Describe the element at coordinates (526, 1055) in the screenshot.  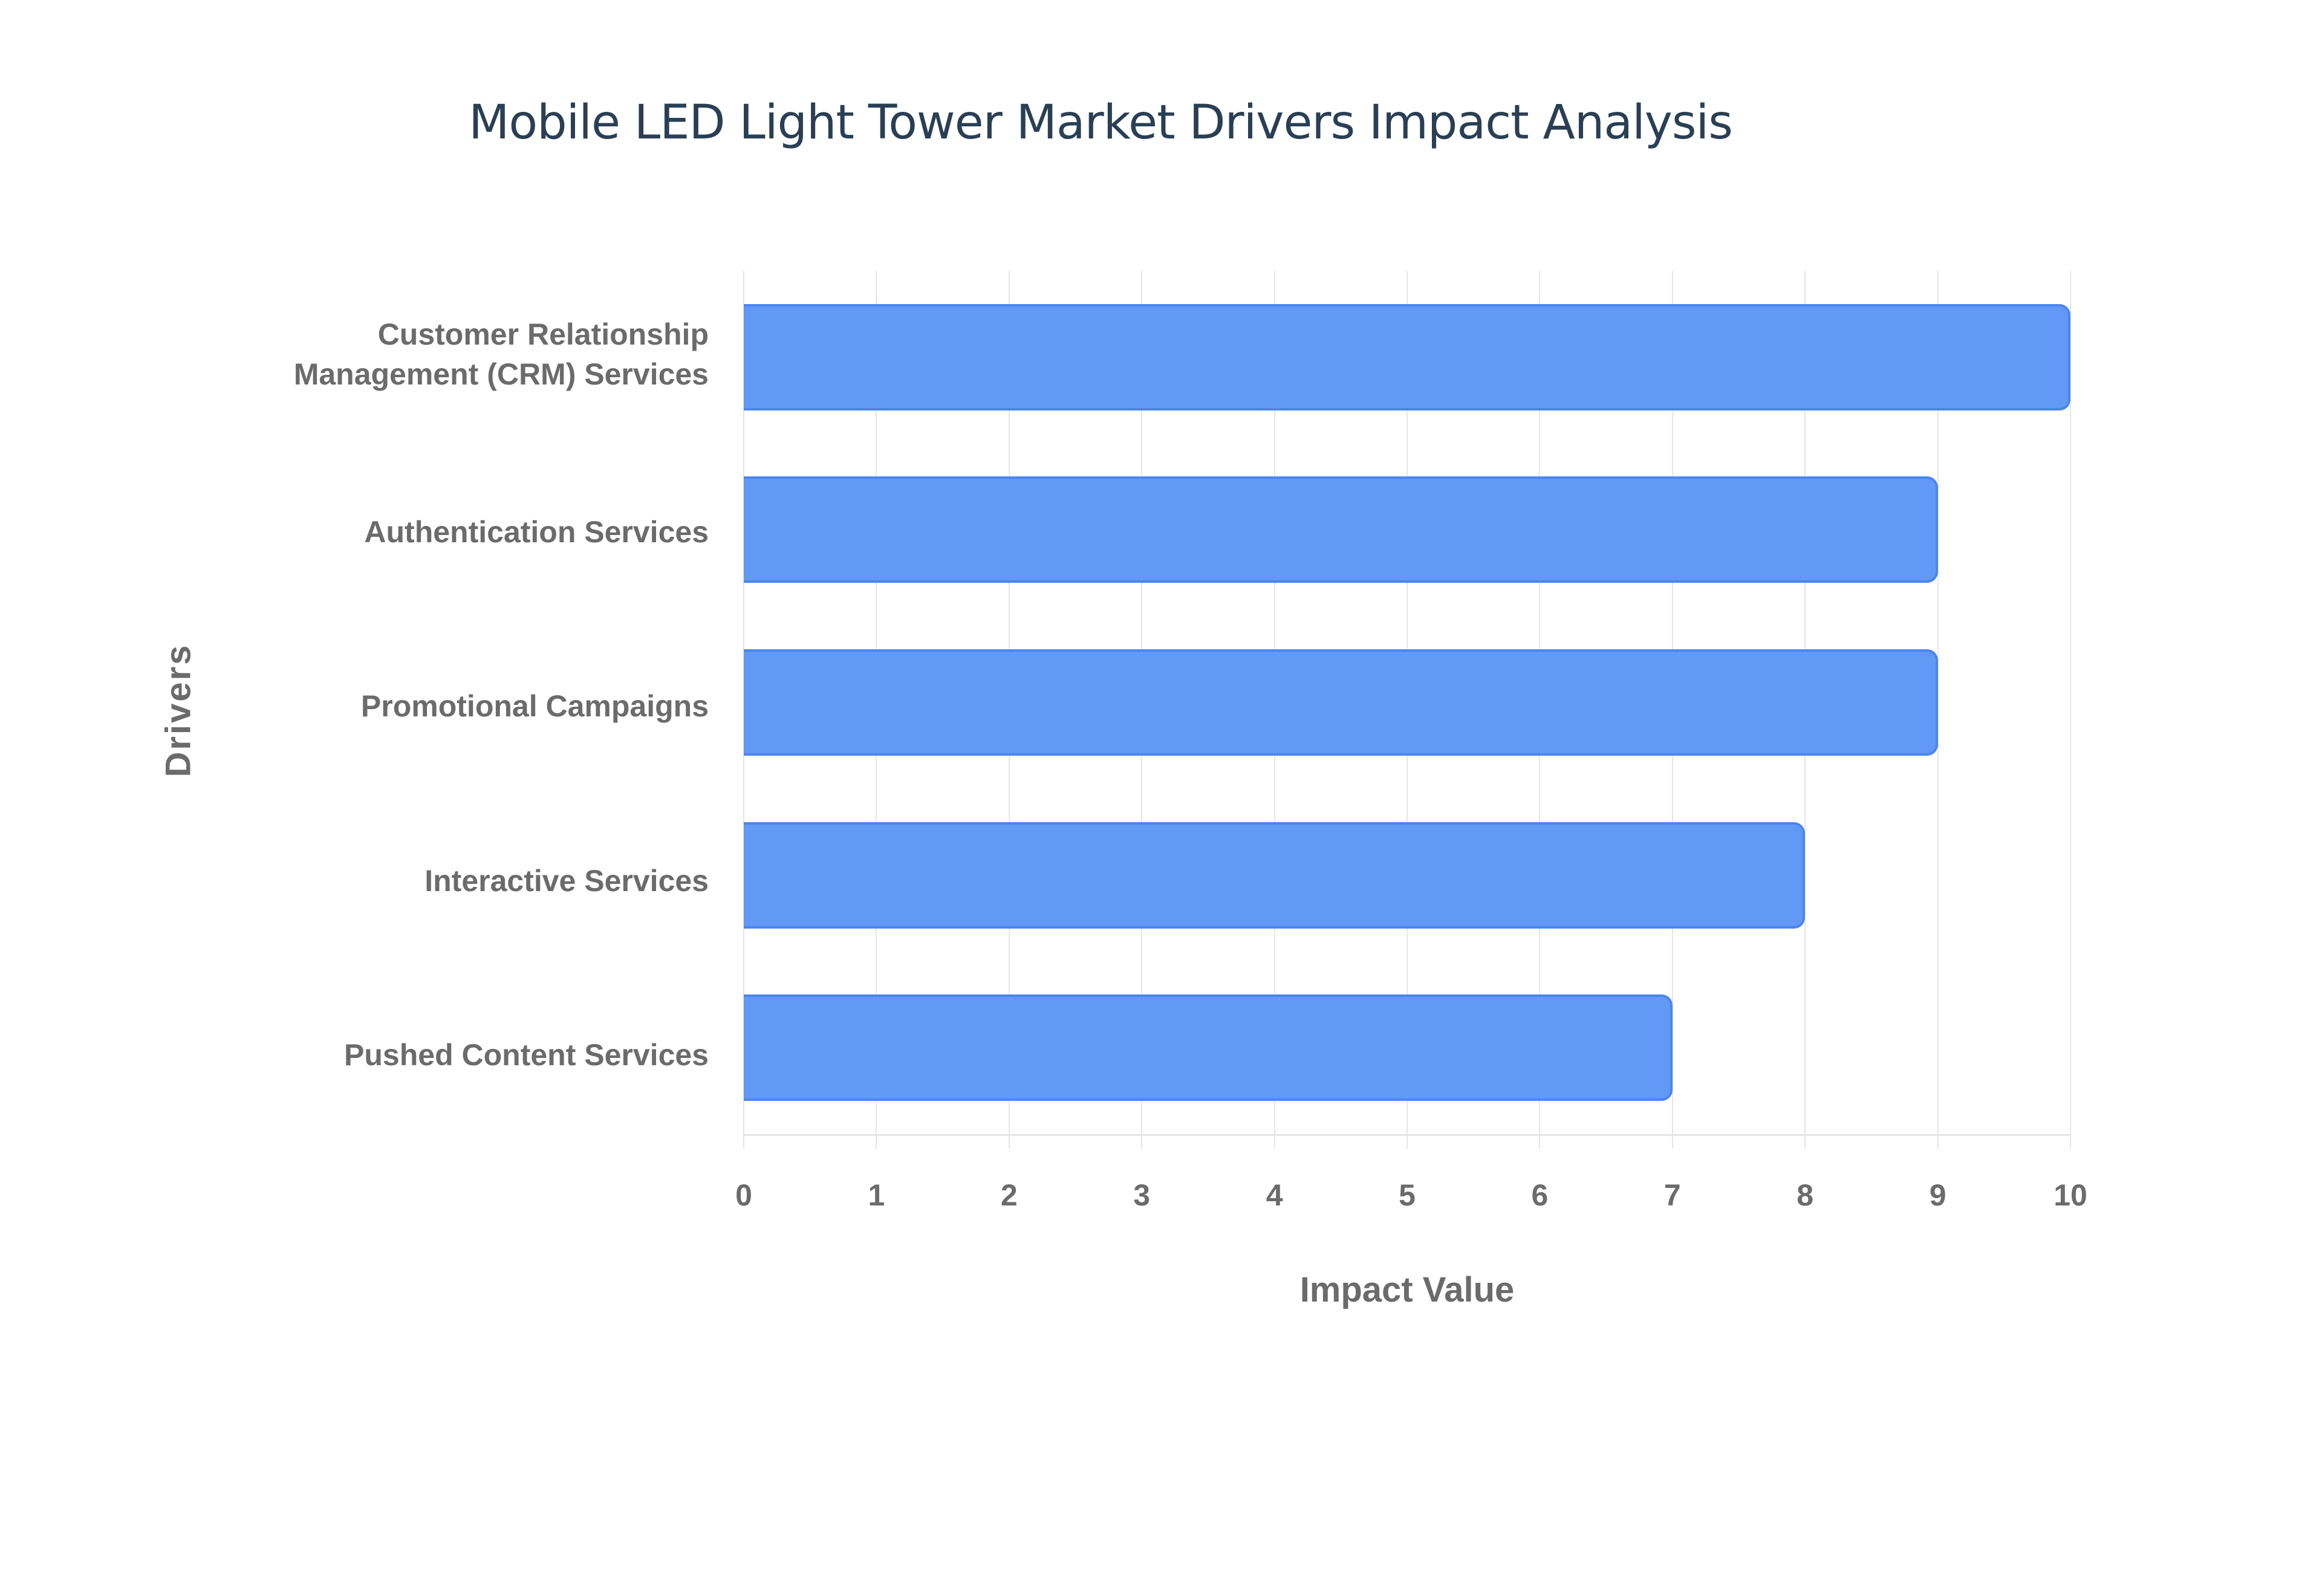
I see `y-label-pushed-content: Pushed Content Services` at that location.